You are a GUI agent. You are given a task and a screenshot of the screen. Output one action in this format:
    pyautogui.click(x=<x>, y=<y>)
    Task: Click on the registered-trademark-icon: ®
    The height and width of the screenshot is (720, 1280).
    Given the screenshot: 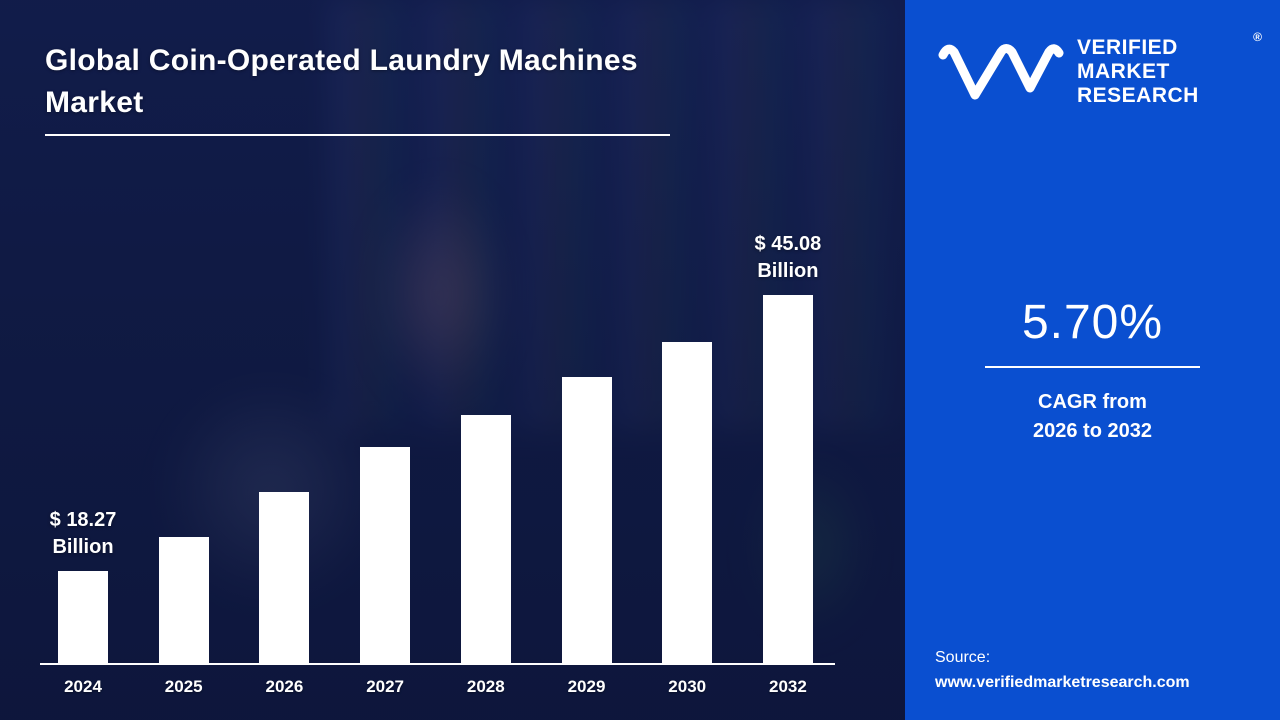 What is the action you would take?
    pyautogui.click(x=1257, y=37)
    